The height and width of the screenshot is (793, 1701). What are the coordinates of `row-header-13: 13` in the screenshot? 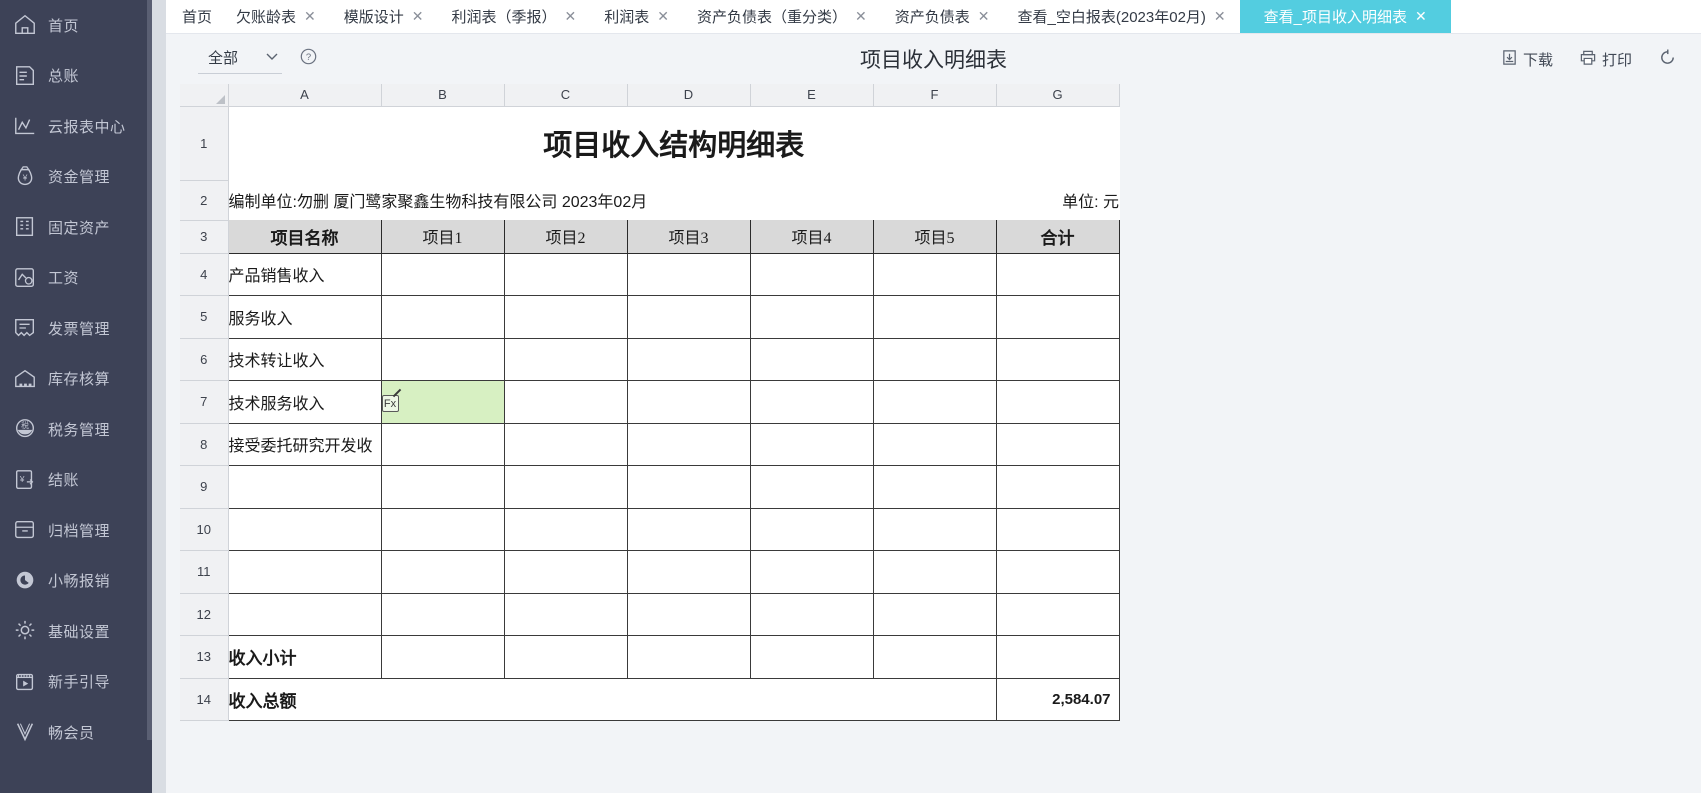 It's located at (204, 657).